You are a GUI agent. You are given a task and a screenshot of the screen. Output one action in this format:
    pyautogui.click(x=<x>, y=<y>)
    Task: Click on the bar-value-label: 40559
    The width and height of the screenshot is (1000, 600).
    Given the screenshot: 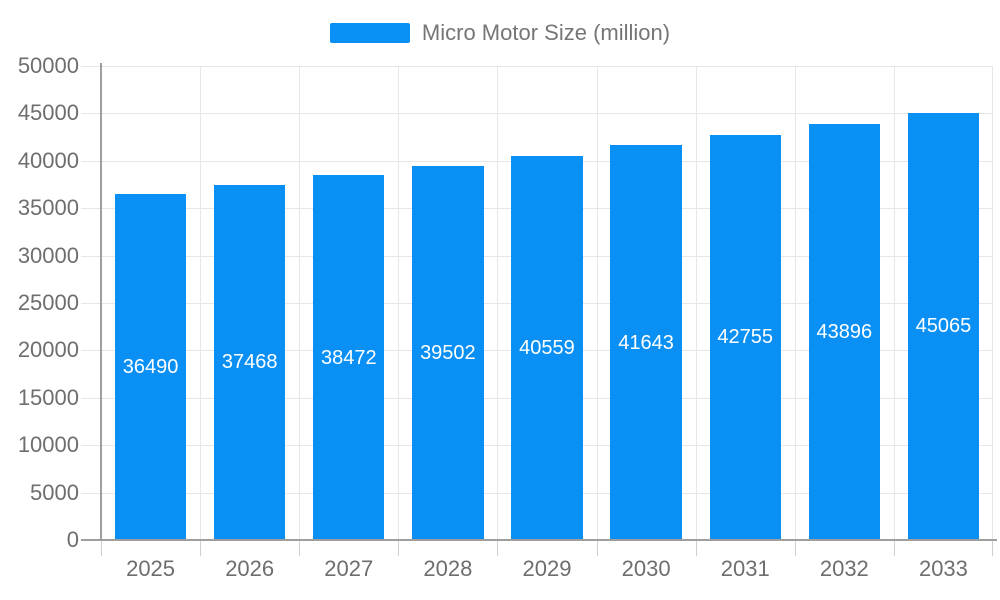 What is the action you would take?
    pyautogui.click(x=547, y=347)
    